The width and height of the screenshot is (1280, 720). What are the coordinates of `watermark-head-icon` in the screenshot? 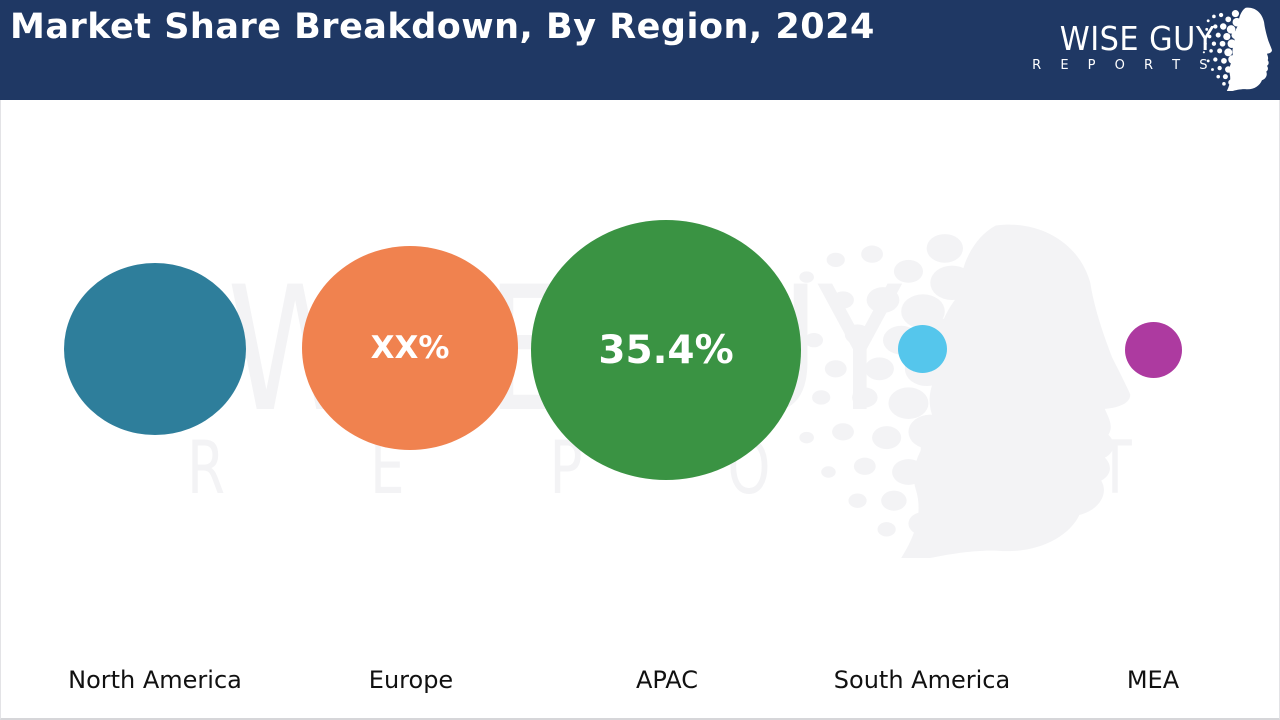 It's located at (963, 386).